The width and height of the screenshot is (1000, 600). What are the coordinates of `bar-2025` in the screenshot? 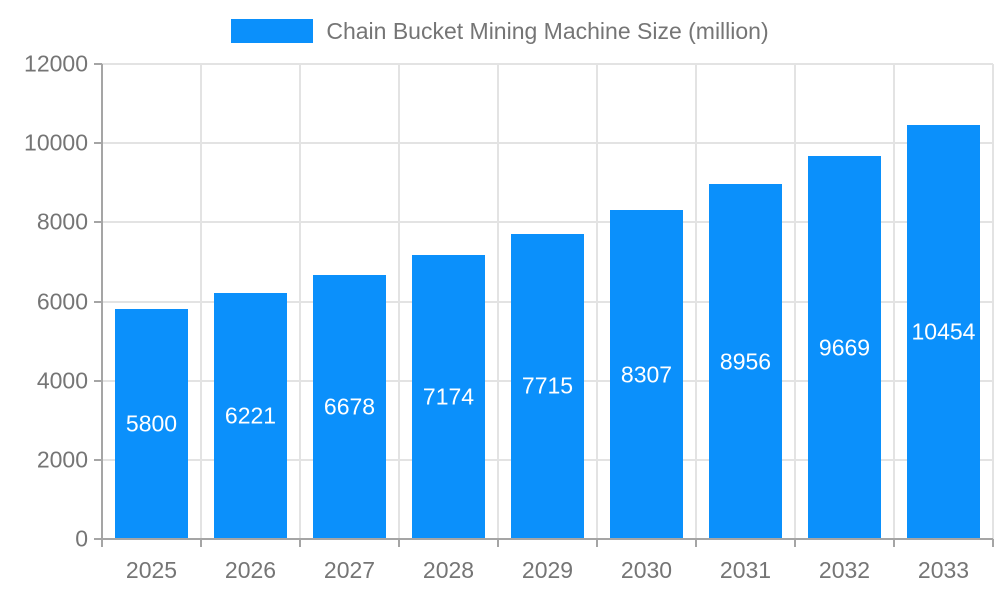 It's located at (151, 423).